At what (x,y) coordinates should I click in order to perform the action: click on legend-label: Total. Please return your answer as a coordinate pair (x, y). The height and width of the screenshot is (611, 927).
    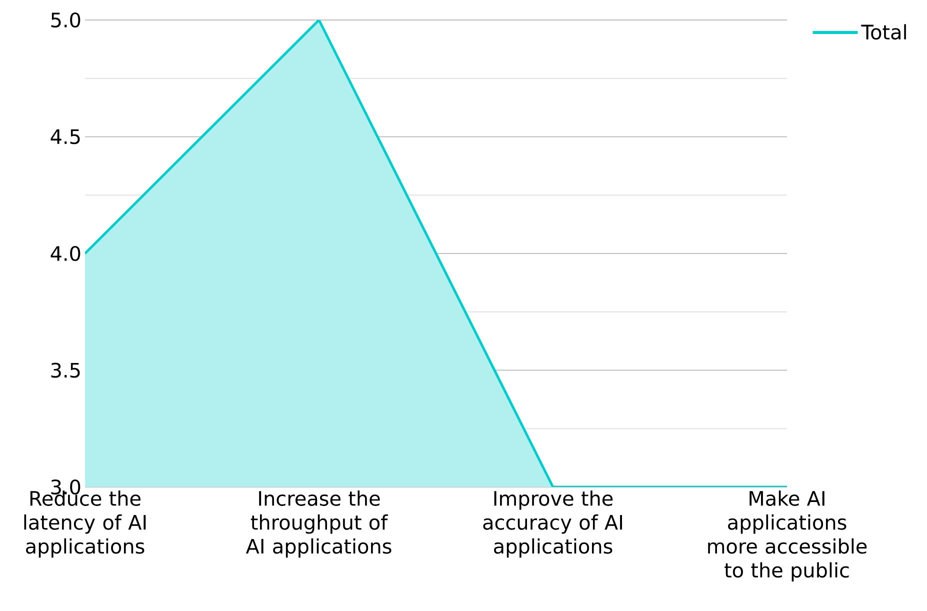
    Looking at the image, I should click on (883, 32).